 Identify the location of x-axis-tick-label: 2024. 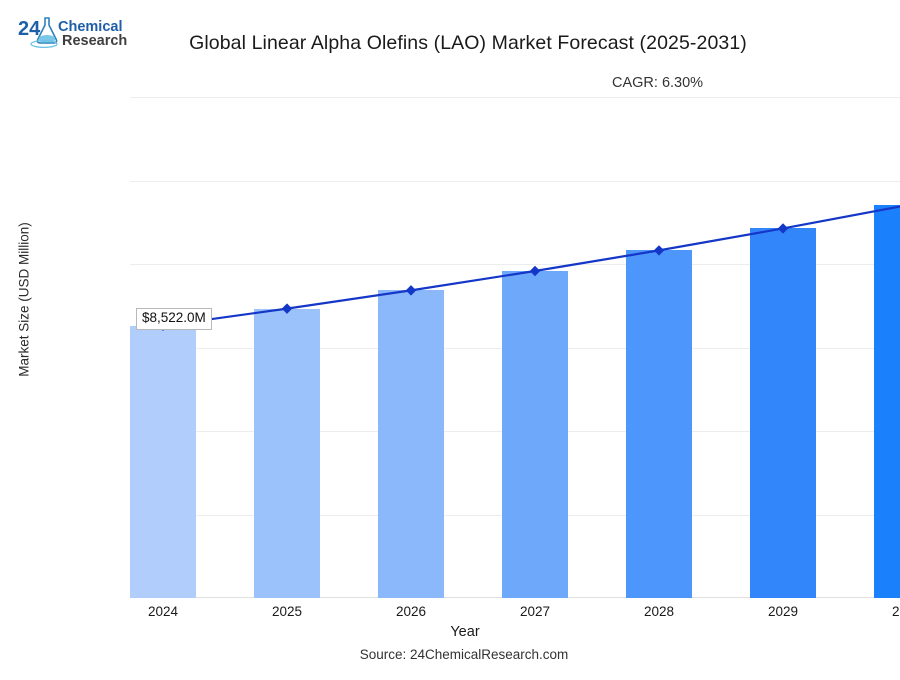
(163, 611).